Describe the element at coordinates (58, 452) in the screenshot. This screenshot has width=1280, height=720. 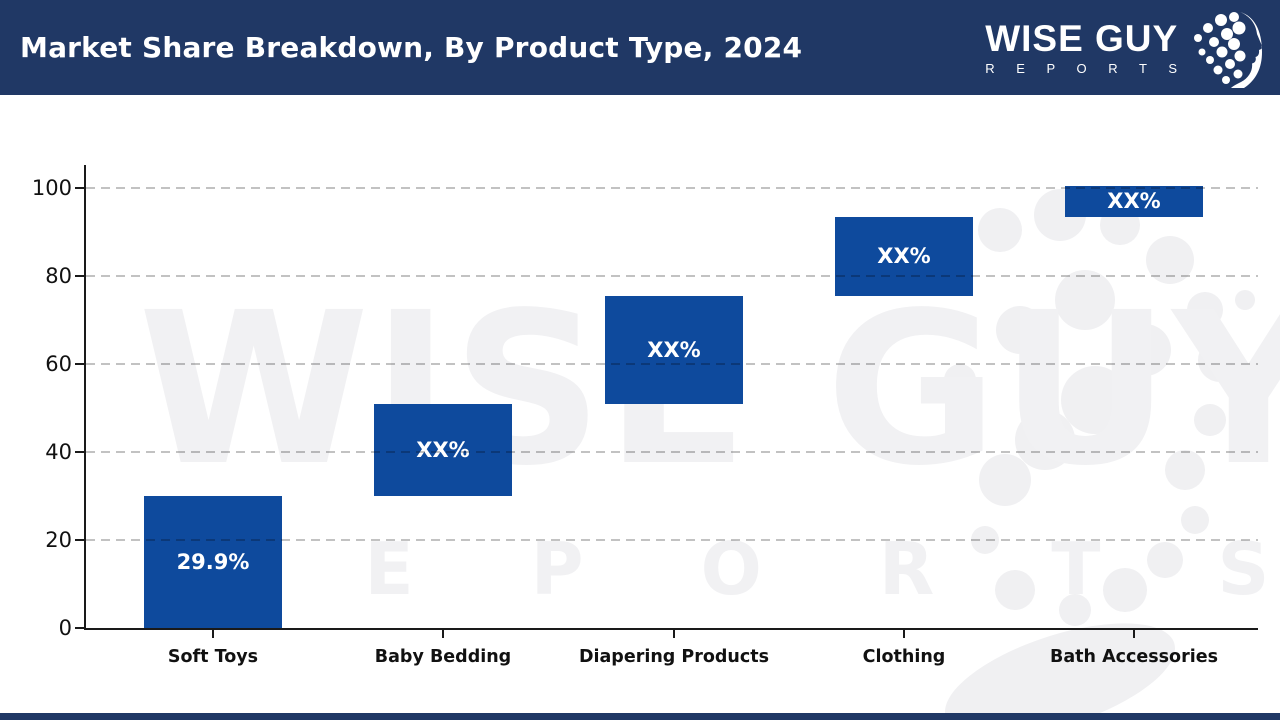
I see `y-tick-label: 40` at that location.